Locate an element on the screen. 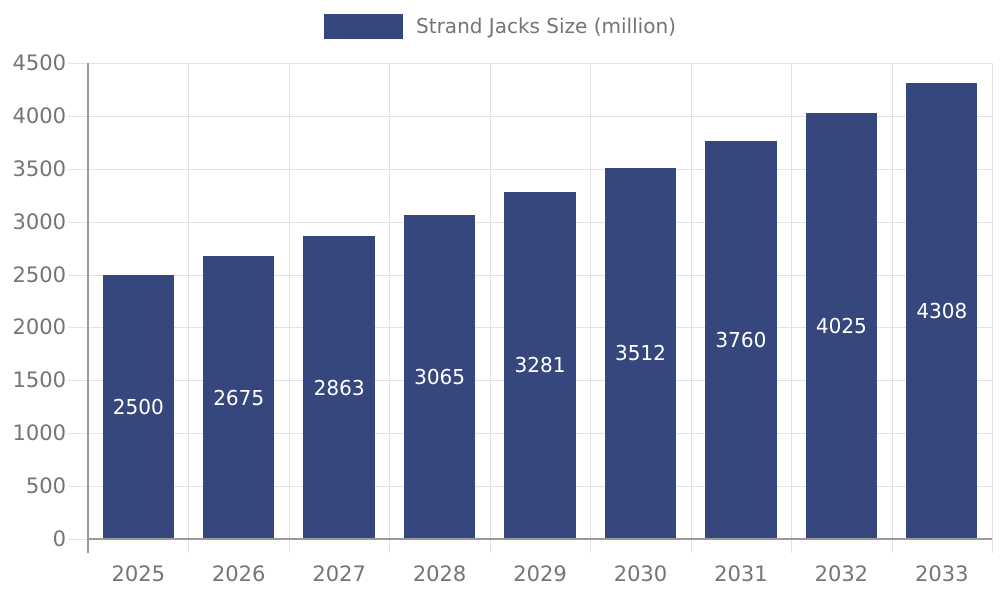  y-tick-label: 3500 is located at coordinates (39, 168).